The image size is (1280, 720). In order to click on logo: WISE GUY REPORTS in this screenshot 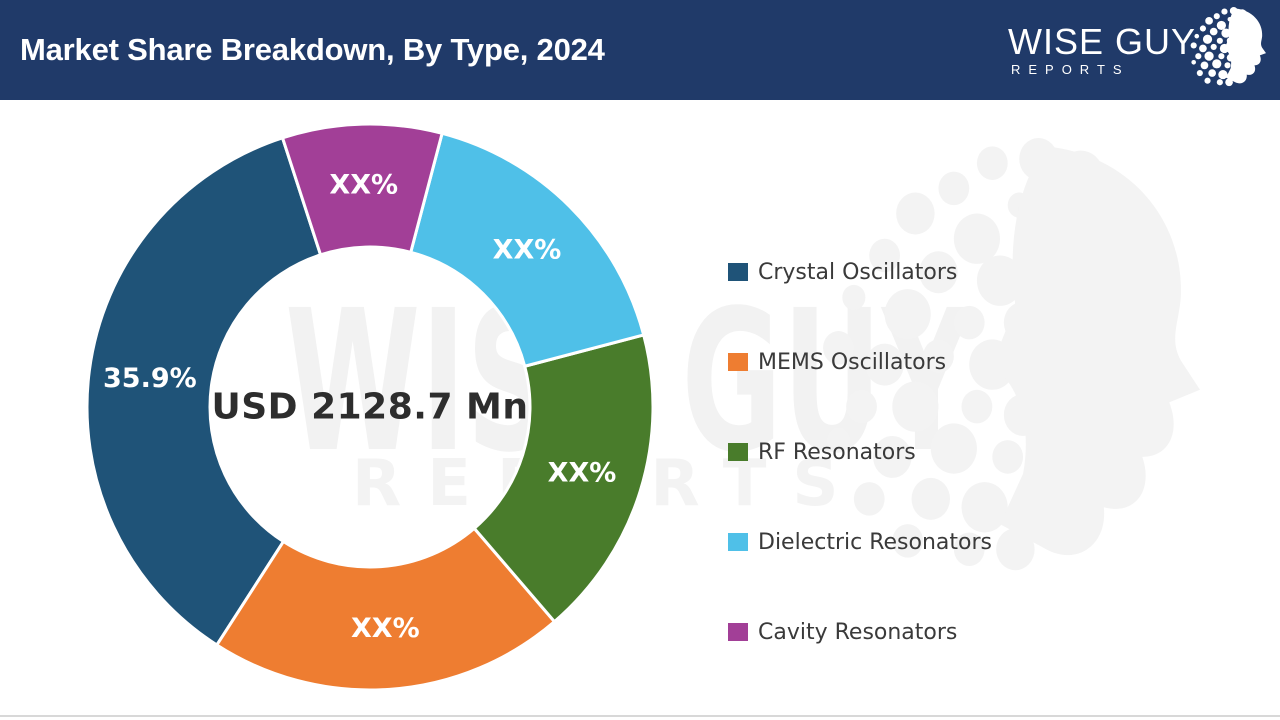, I will do `click(1137, 50)`.